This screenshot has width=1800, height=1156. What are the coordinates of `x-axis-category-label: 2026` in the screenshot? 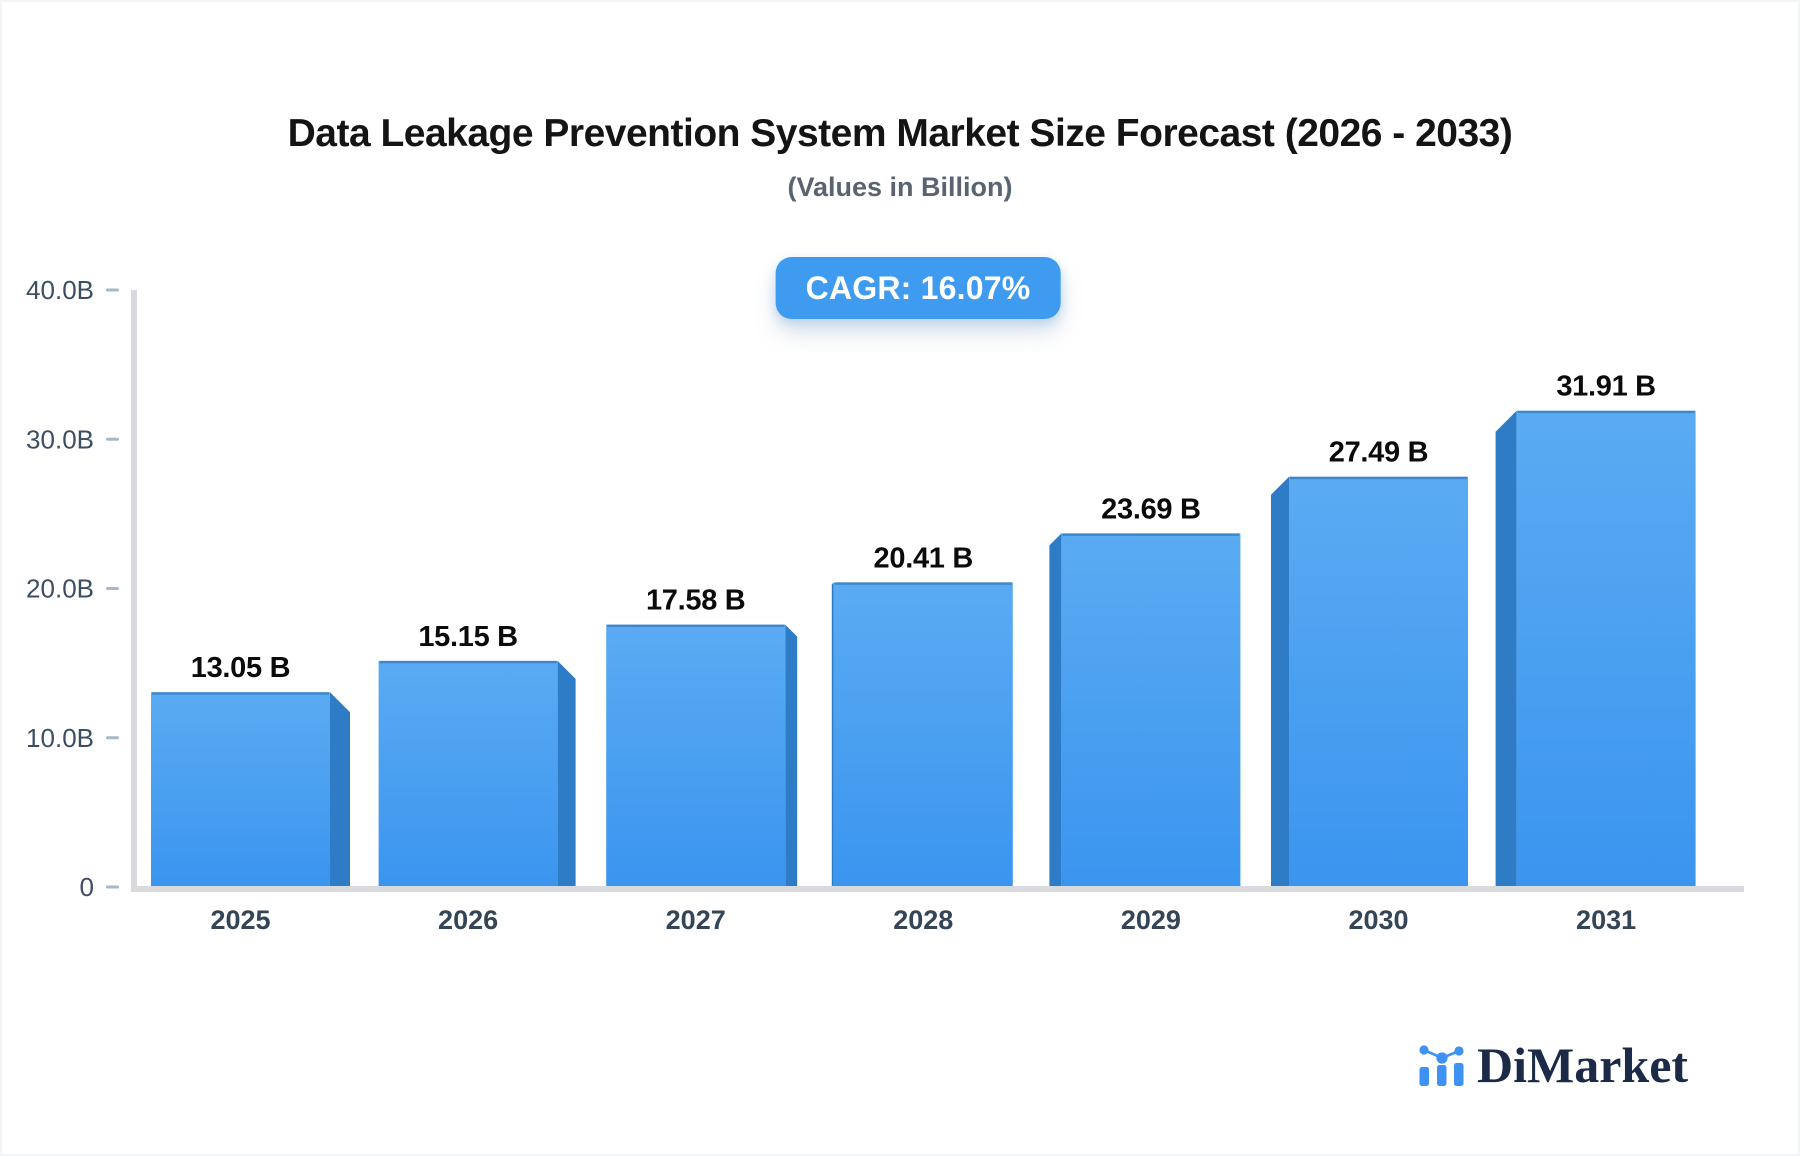 It's located at (468, 920).